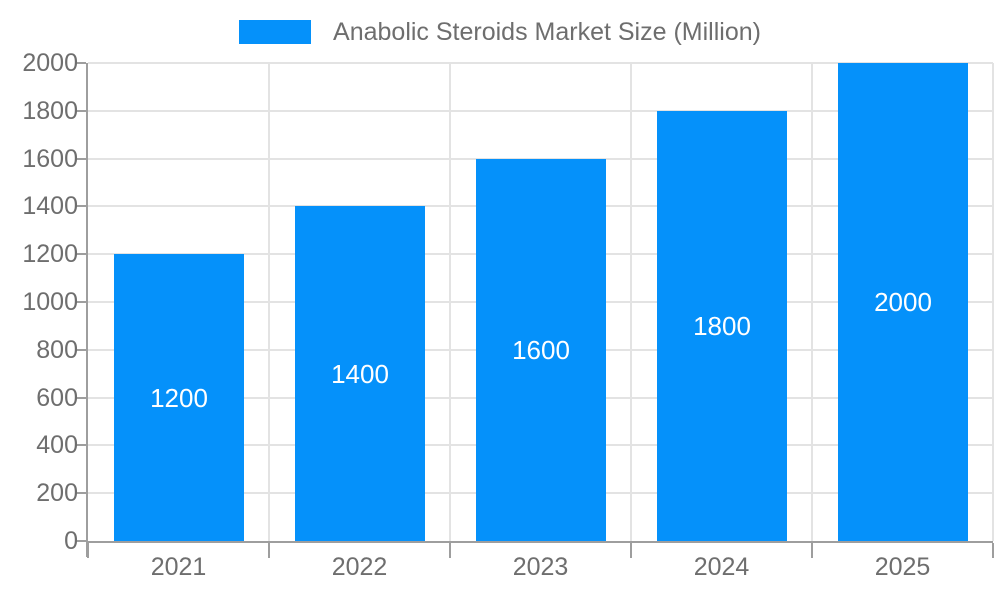 The image size is (1000, 600). I want to click on bar: 1600, so click(541, 349).